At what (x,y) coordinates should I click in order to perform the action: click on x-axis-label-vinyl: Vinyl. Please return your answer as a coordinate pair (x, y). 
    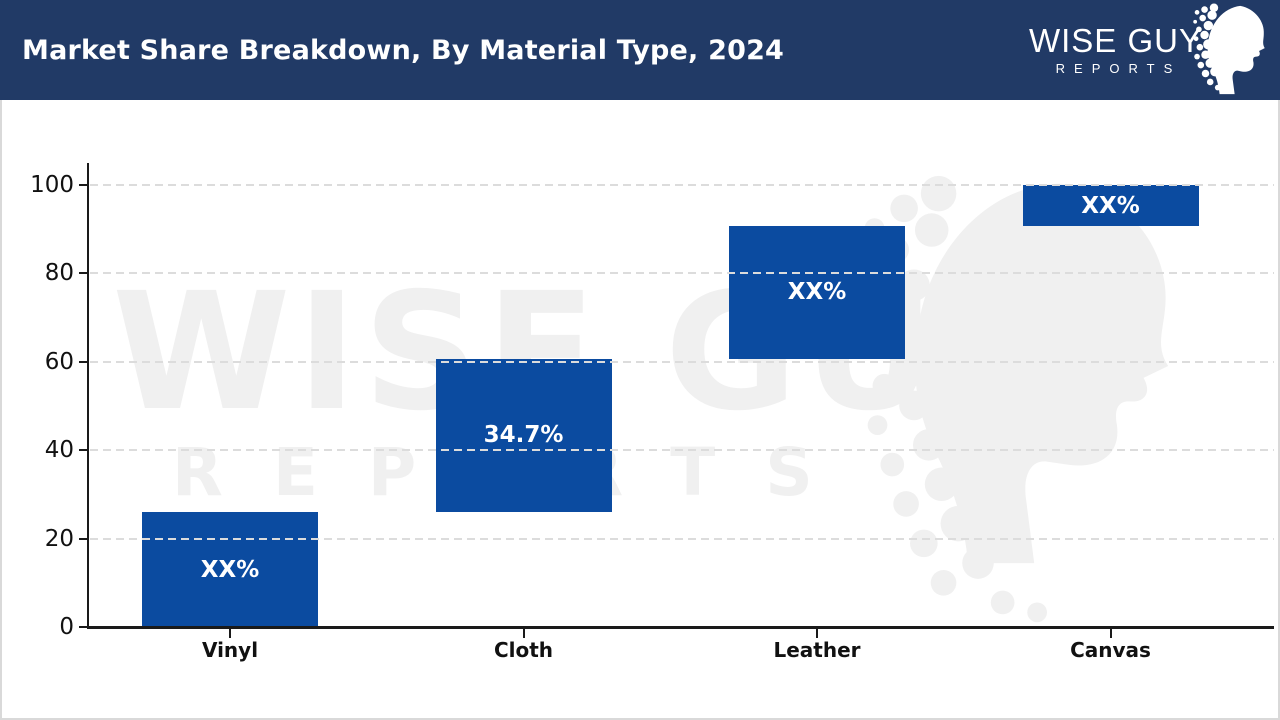
    Looking at the image, I should click on (230, 650).